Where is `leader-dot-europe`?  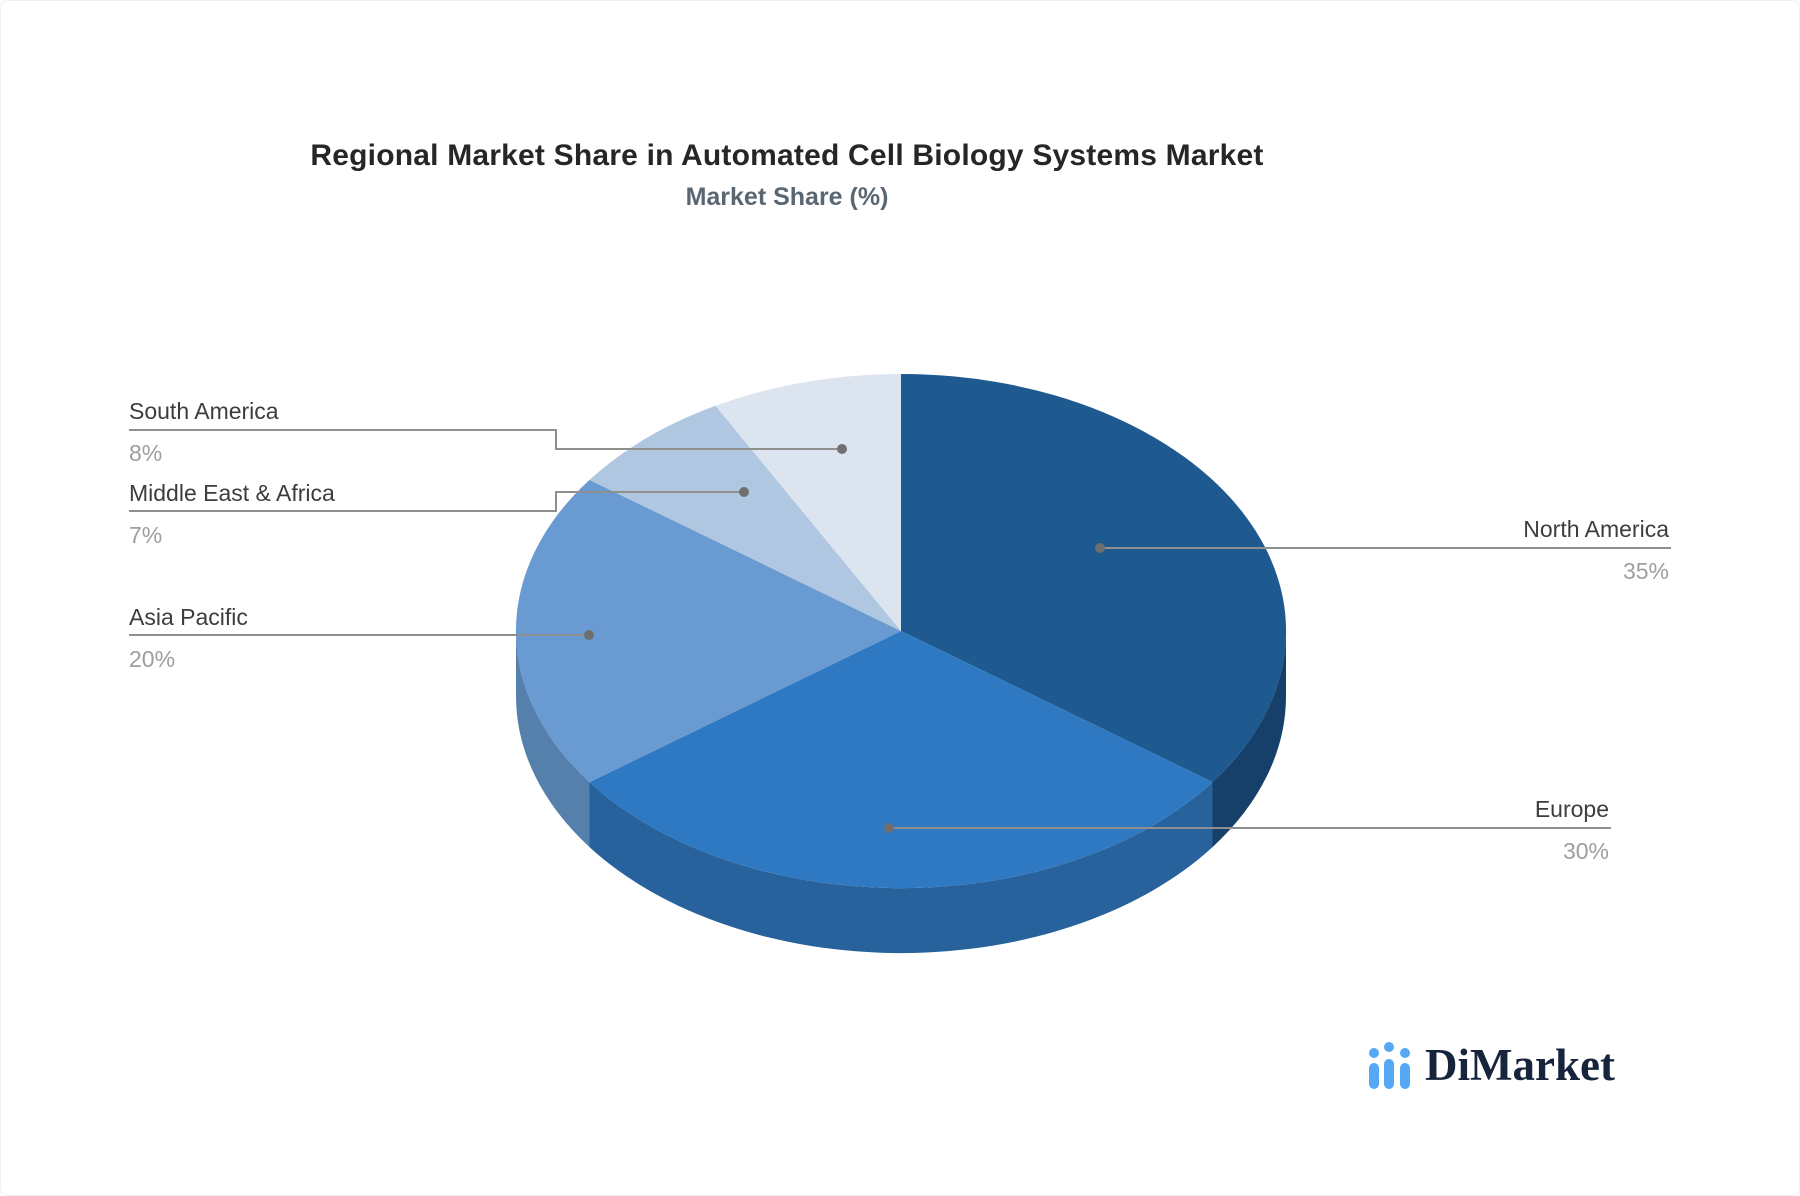
leader-dot-europe is located at coordinates (889, 828).